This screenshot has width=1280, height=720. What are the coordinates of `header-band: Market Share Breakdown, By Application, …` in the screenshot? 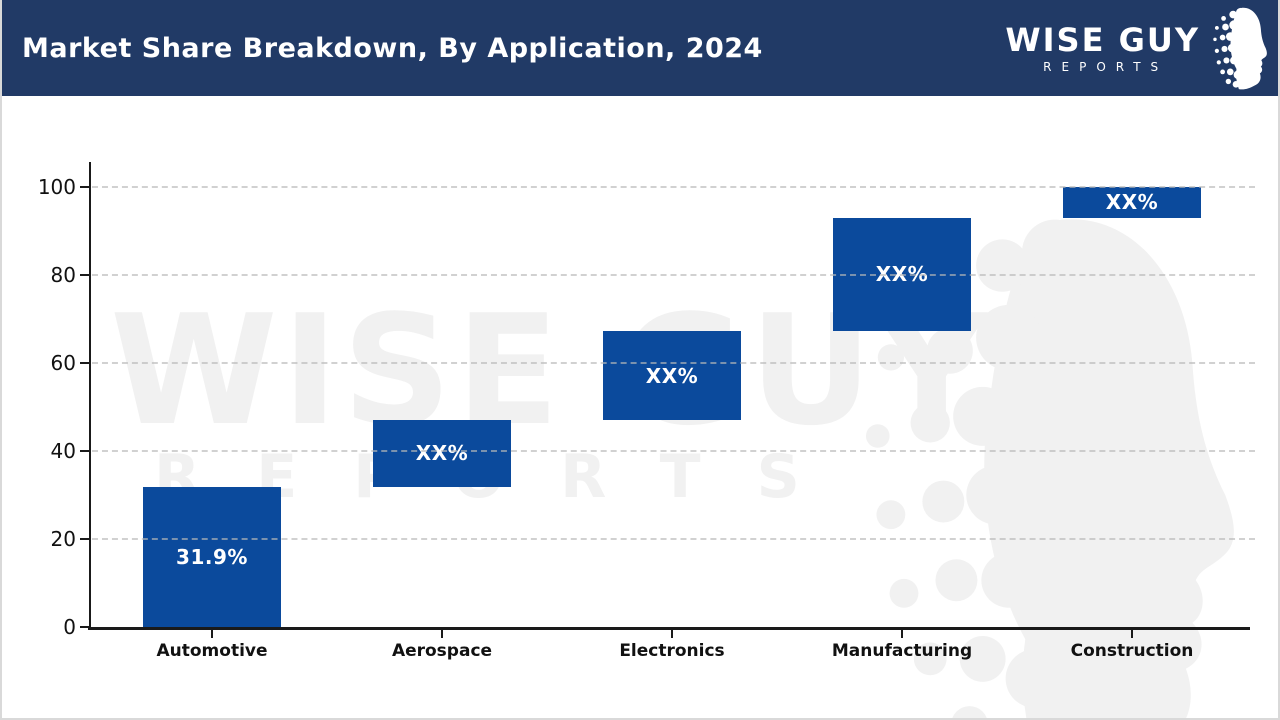 It's located at (640, 48).